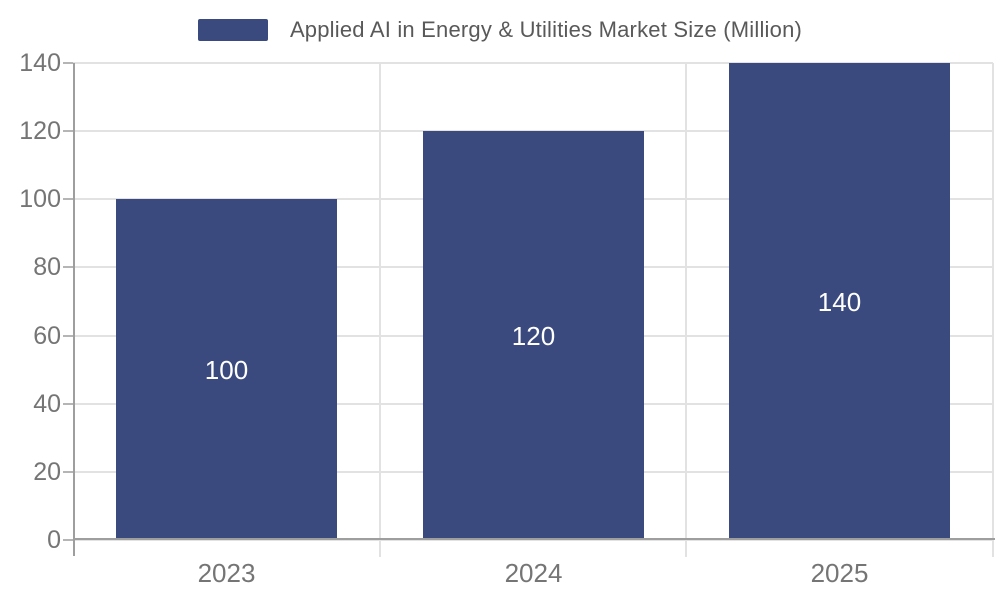 The width and height of the screenshot is (1000, 600). What do you see at coordinates (226, 573) in the screenshot?
I see `x-tick-label: 2023` at bounding box center [226, 573].